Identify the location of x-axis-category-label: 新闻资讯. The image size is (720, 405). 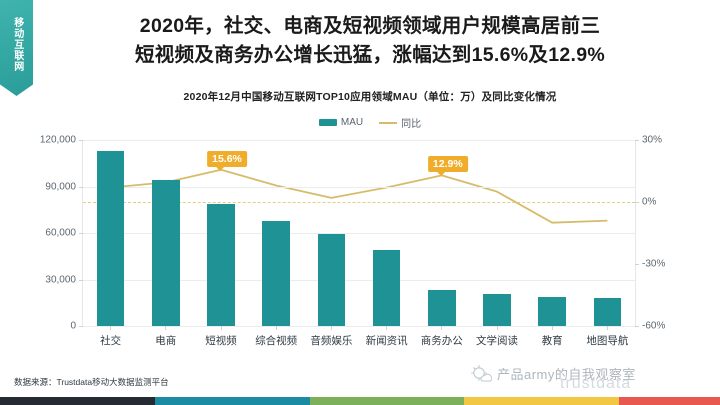
(386, 341).